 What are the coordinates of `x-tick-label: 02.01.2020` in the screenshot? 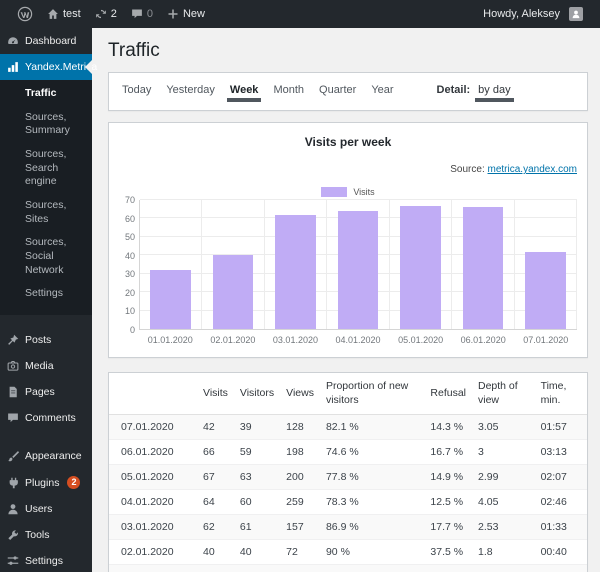 It's located at (233, 340).